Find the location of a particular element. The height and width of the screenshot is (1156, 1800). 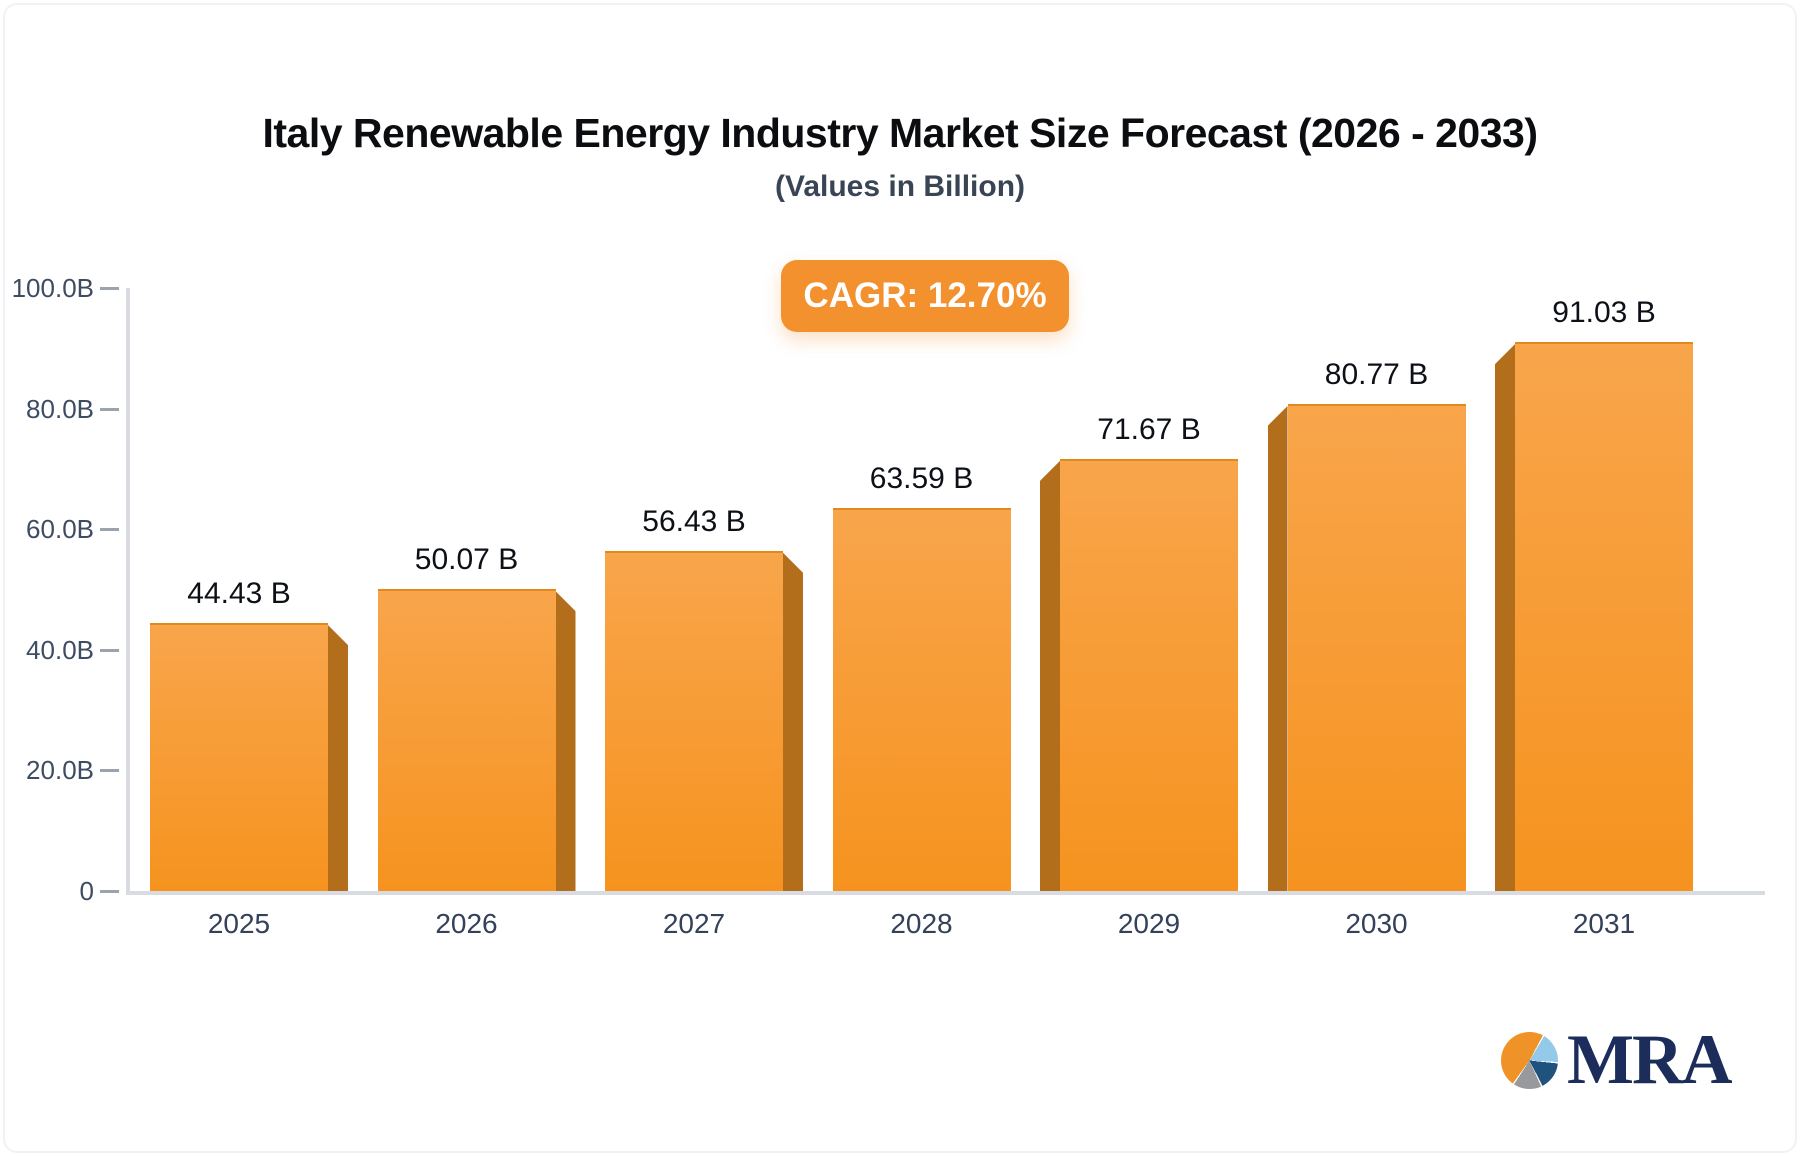

y-axis-tick-label: 0 is located at coordinates (86, 891).